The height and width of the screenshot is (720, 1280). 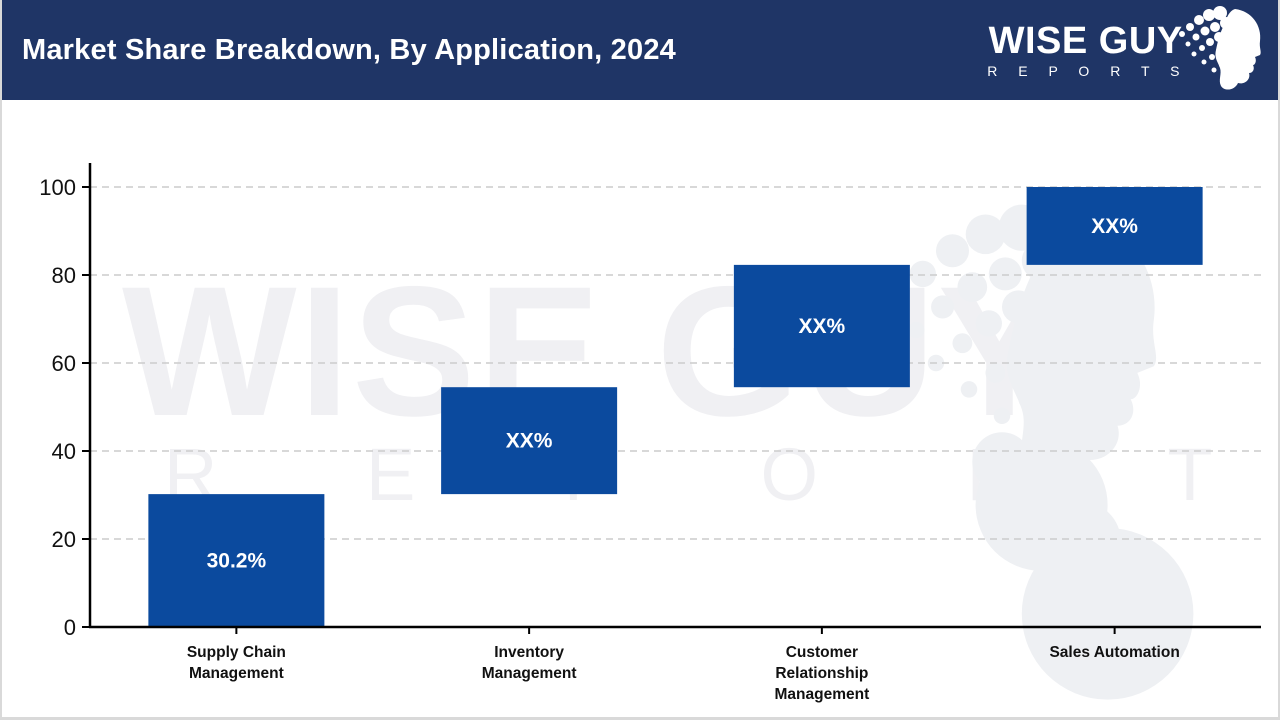 What do you see at coordinates (236, 663) in the screenshot?
I see `x-category-label: Supply Chain Management` at bounding box center [236, 663].